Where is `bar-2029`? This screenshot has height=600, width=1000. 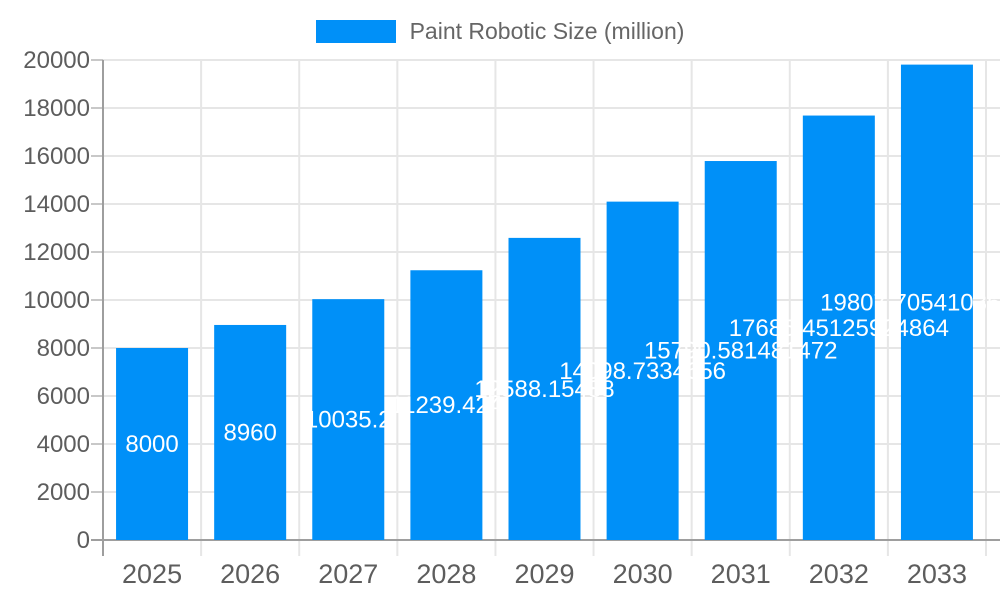
bar-2029 is located at coordinates (544, 388).